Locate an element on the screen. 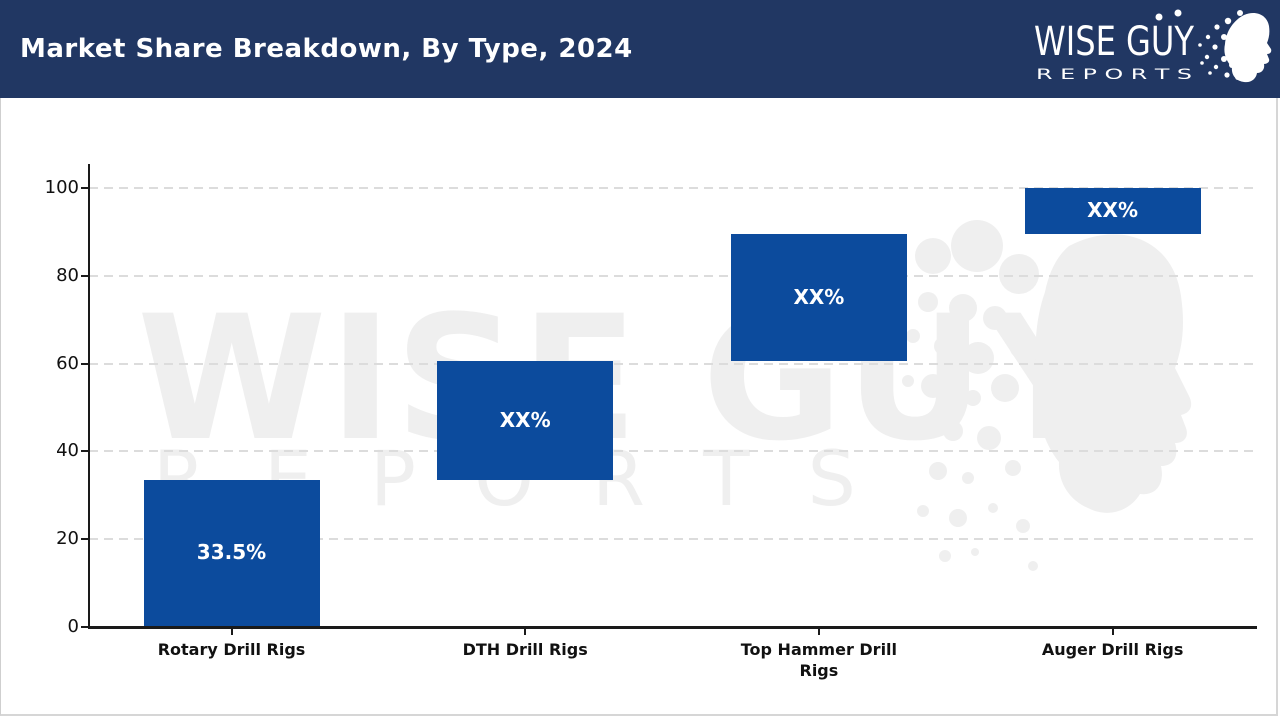 The height and width of the screenshot is (720, 1280). y-tick-label: 0 is located at coordinates (73, 626).